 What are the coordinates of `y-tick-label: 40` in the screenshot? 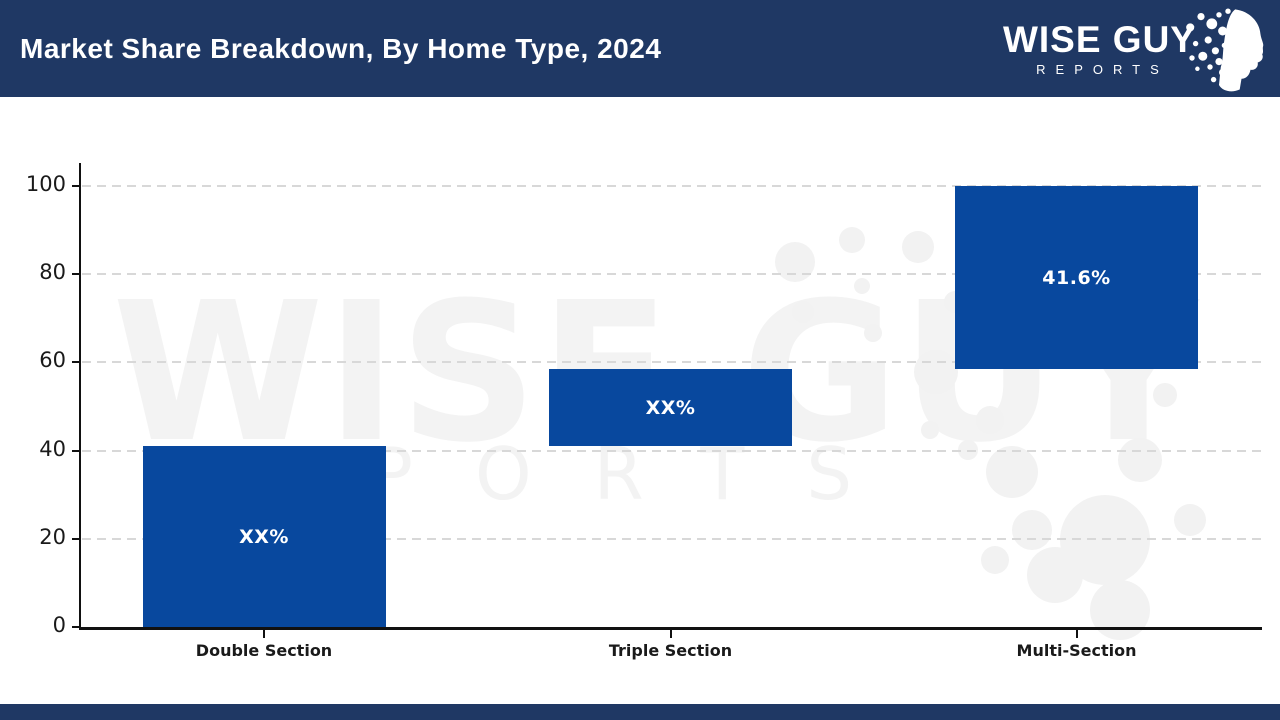 It's located at (52, 448).